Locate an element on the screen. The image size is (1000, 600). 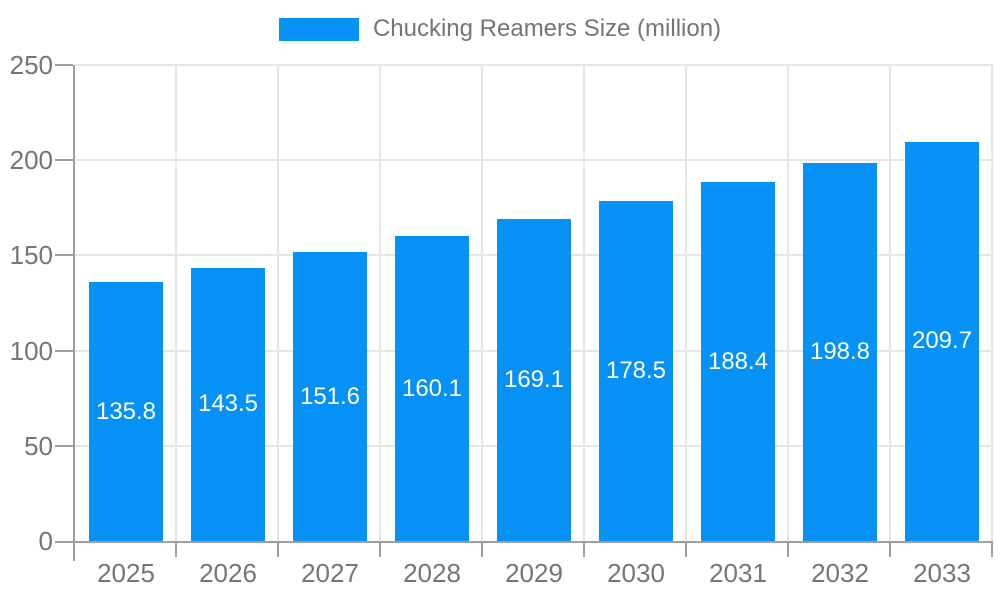
x-axis-label-2031: 2031 is located at coordinates (738, 573).